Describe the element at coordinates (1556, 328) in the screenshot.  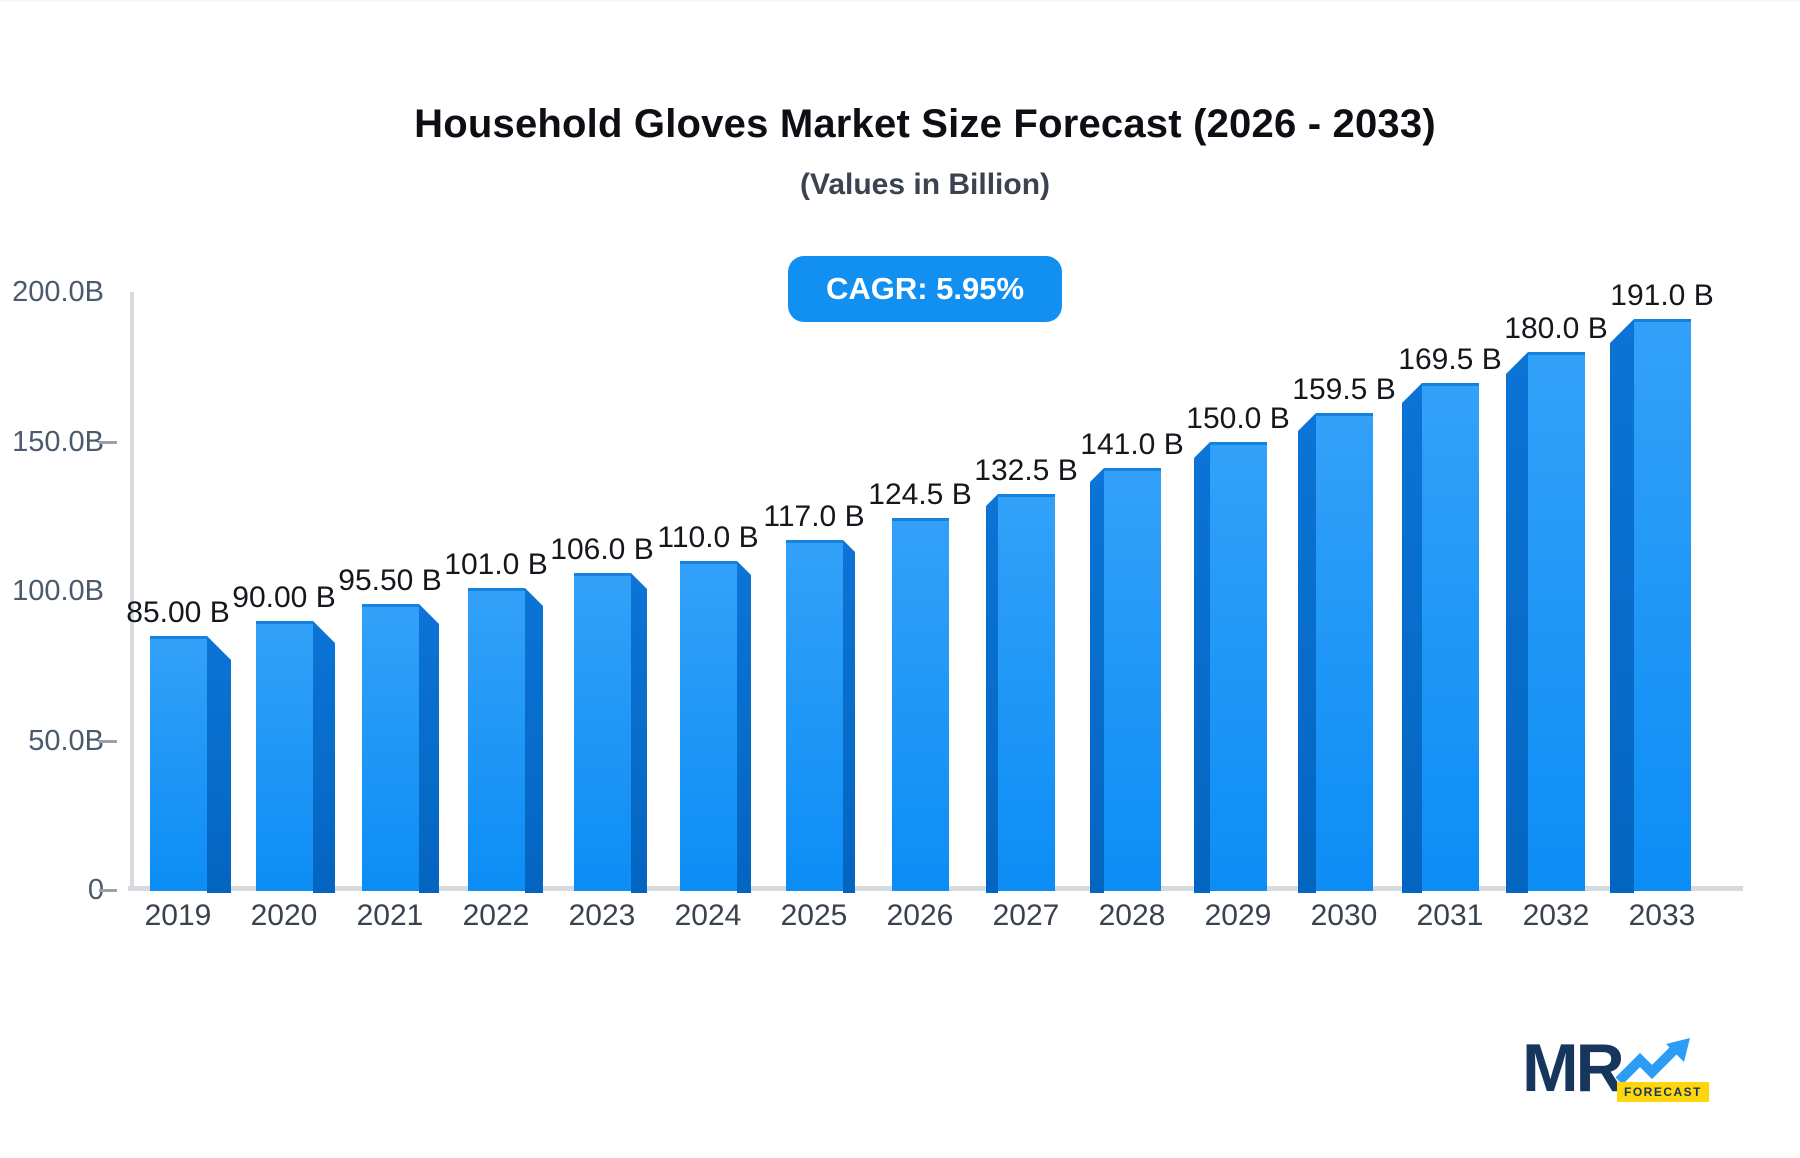
I see `bar-value-label: 180.0 B` at that location.